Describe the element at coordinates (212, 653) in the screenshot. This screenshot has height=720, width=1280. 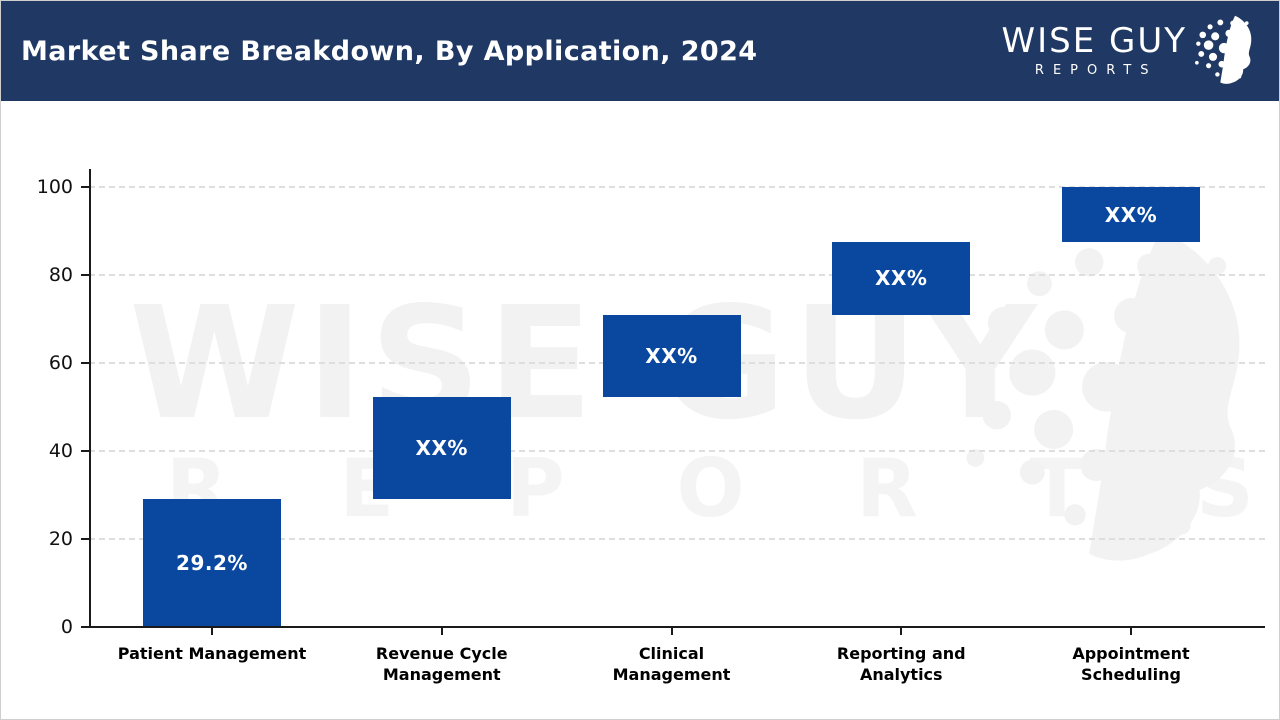
I see `x-axis-label-patient-management: Patient Management` at that location.